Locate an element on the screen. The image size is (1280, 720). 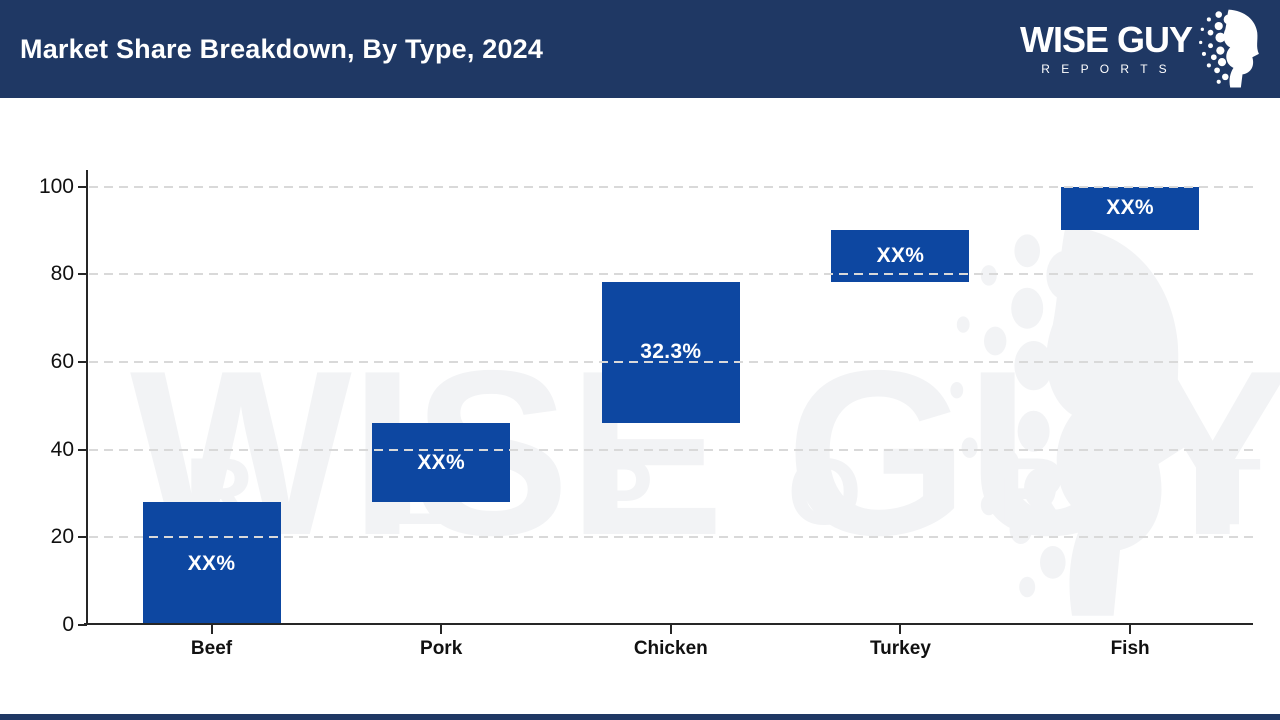
brand-logo-text: WISE GUY R E P O R T S is located at coordinates (1106, 48).